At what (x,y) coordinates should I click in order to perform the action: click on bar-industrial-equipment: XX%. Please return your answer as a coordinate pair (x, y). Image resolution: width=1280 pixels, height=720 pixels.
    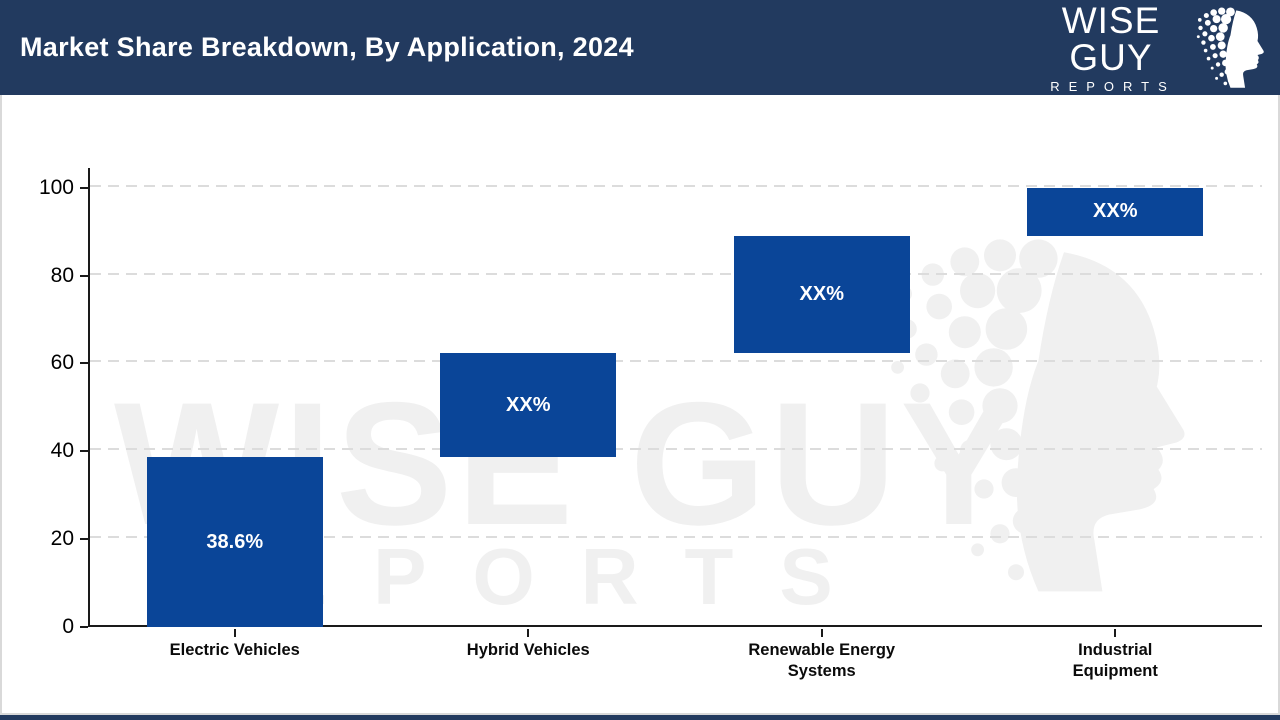
    Looking at the image, I should click on (1115, 211).